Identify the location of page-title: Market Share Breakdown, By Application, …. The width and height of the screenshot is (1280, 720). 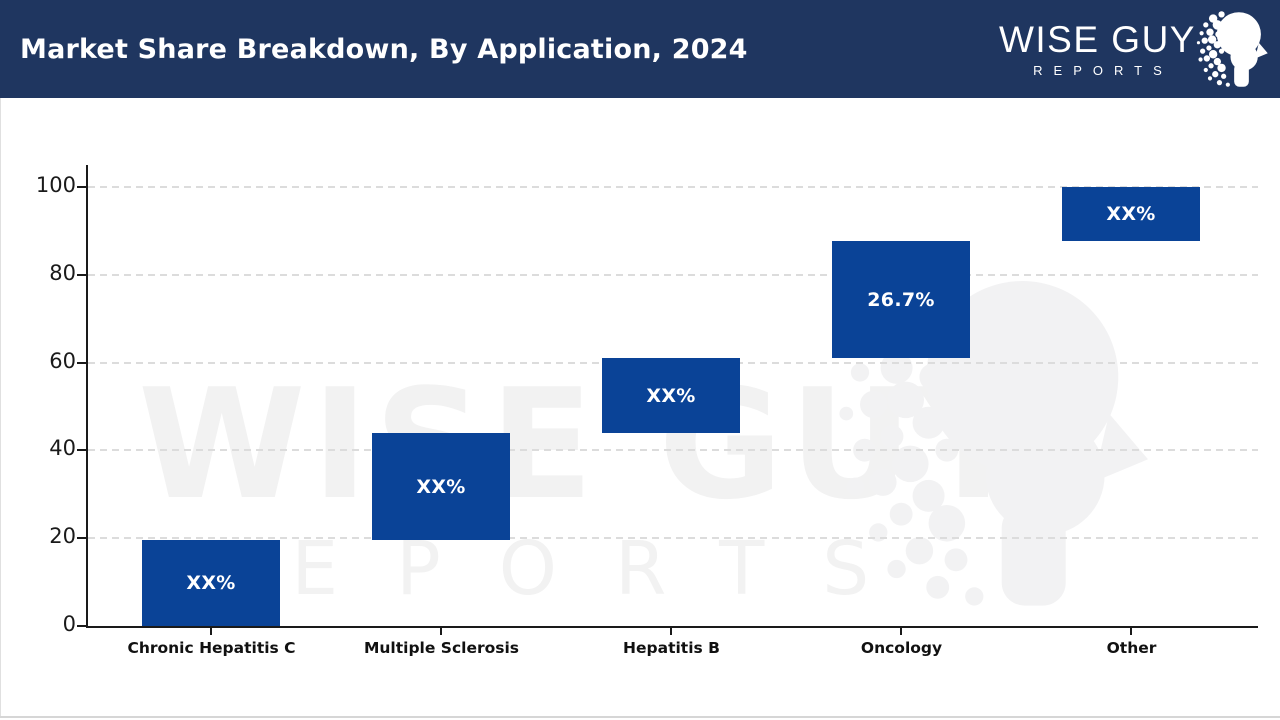
(384, 49).